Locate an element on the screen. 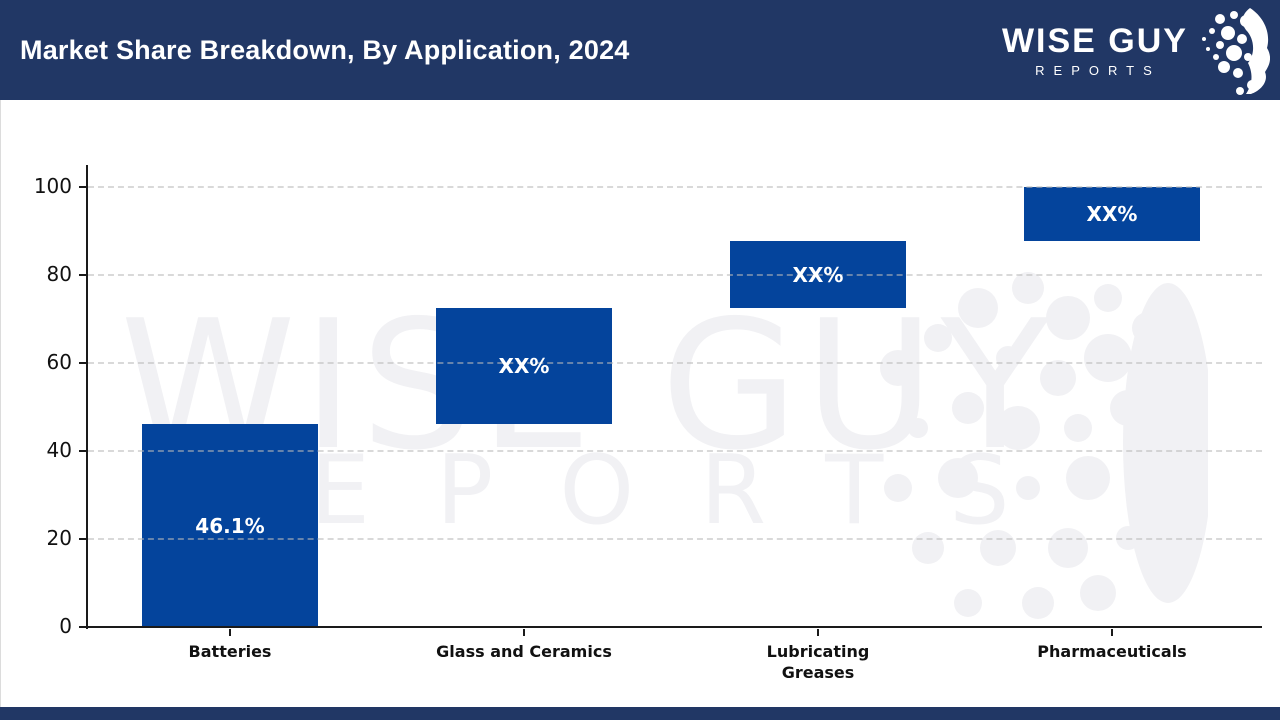 The height and width of the screenshot is (720, 1280). bar-value-label: 46.1% is located at coordinates (230, 525).